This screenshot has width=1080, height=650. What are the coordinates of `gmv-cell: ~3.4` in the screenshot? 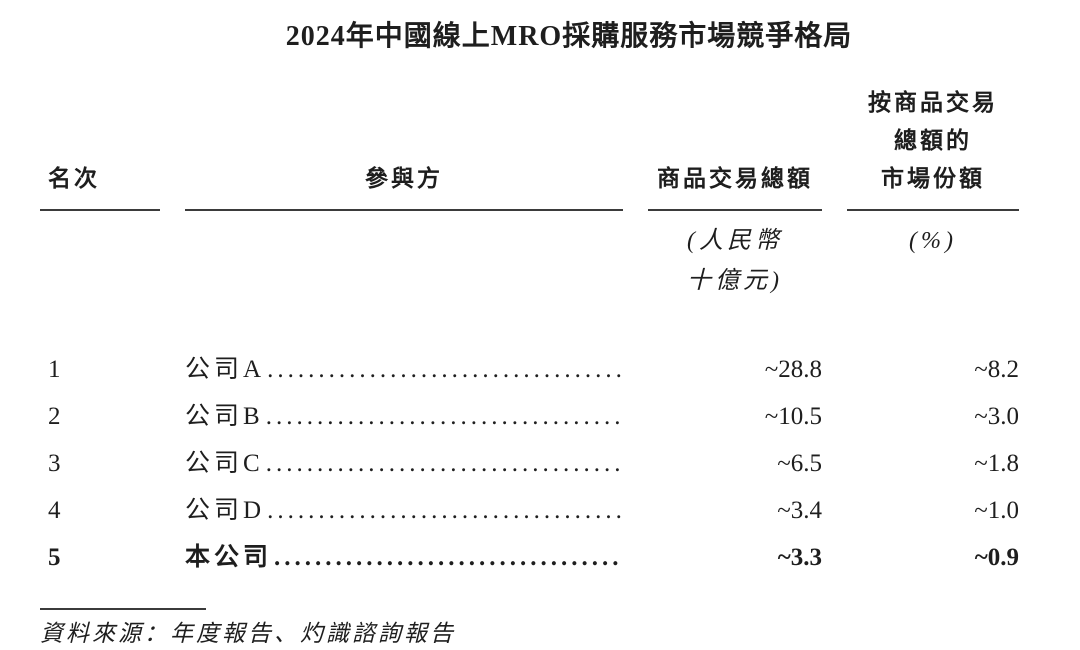 It's located at (799, 510).